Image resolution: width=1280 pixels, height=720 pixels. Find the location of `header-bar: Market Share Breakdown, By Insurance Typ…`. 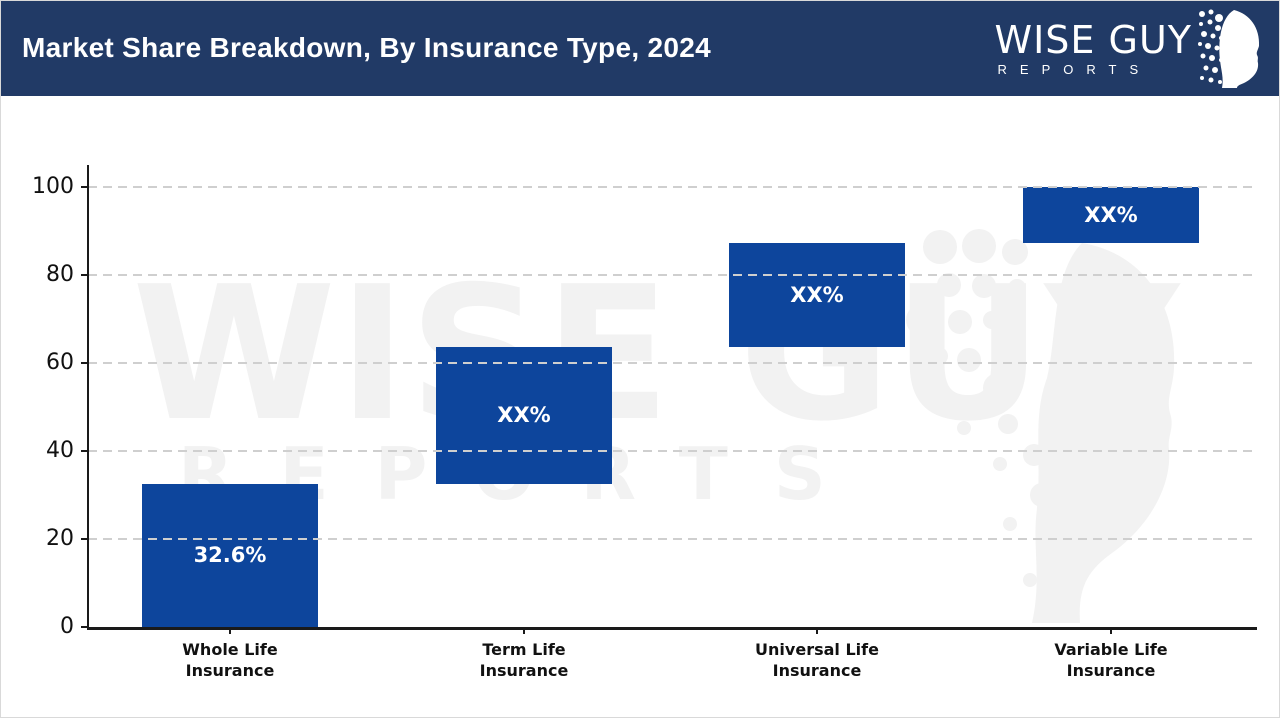

header-bar: Market Share Breakdown, By Insurance Typ… is located at coordinates (640, 48).